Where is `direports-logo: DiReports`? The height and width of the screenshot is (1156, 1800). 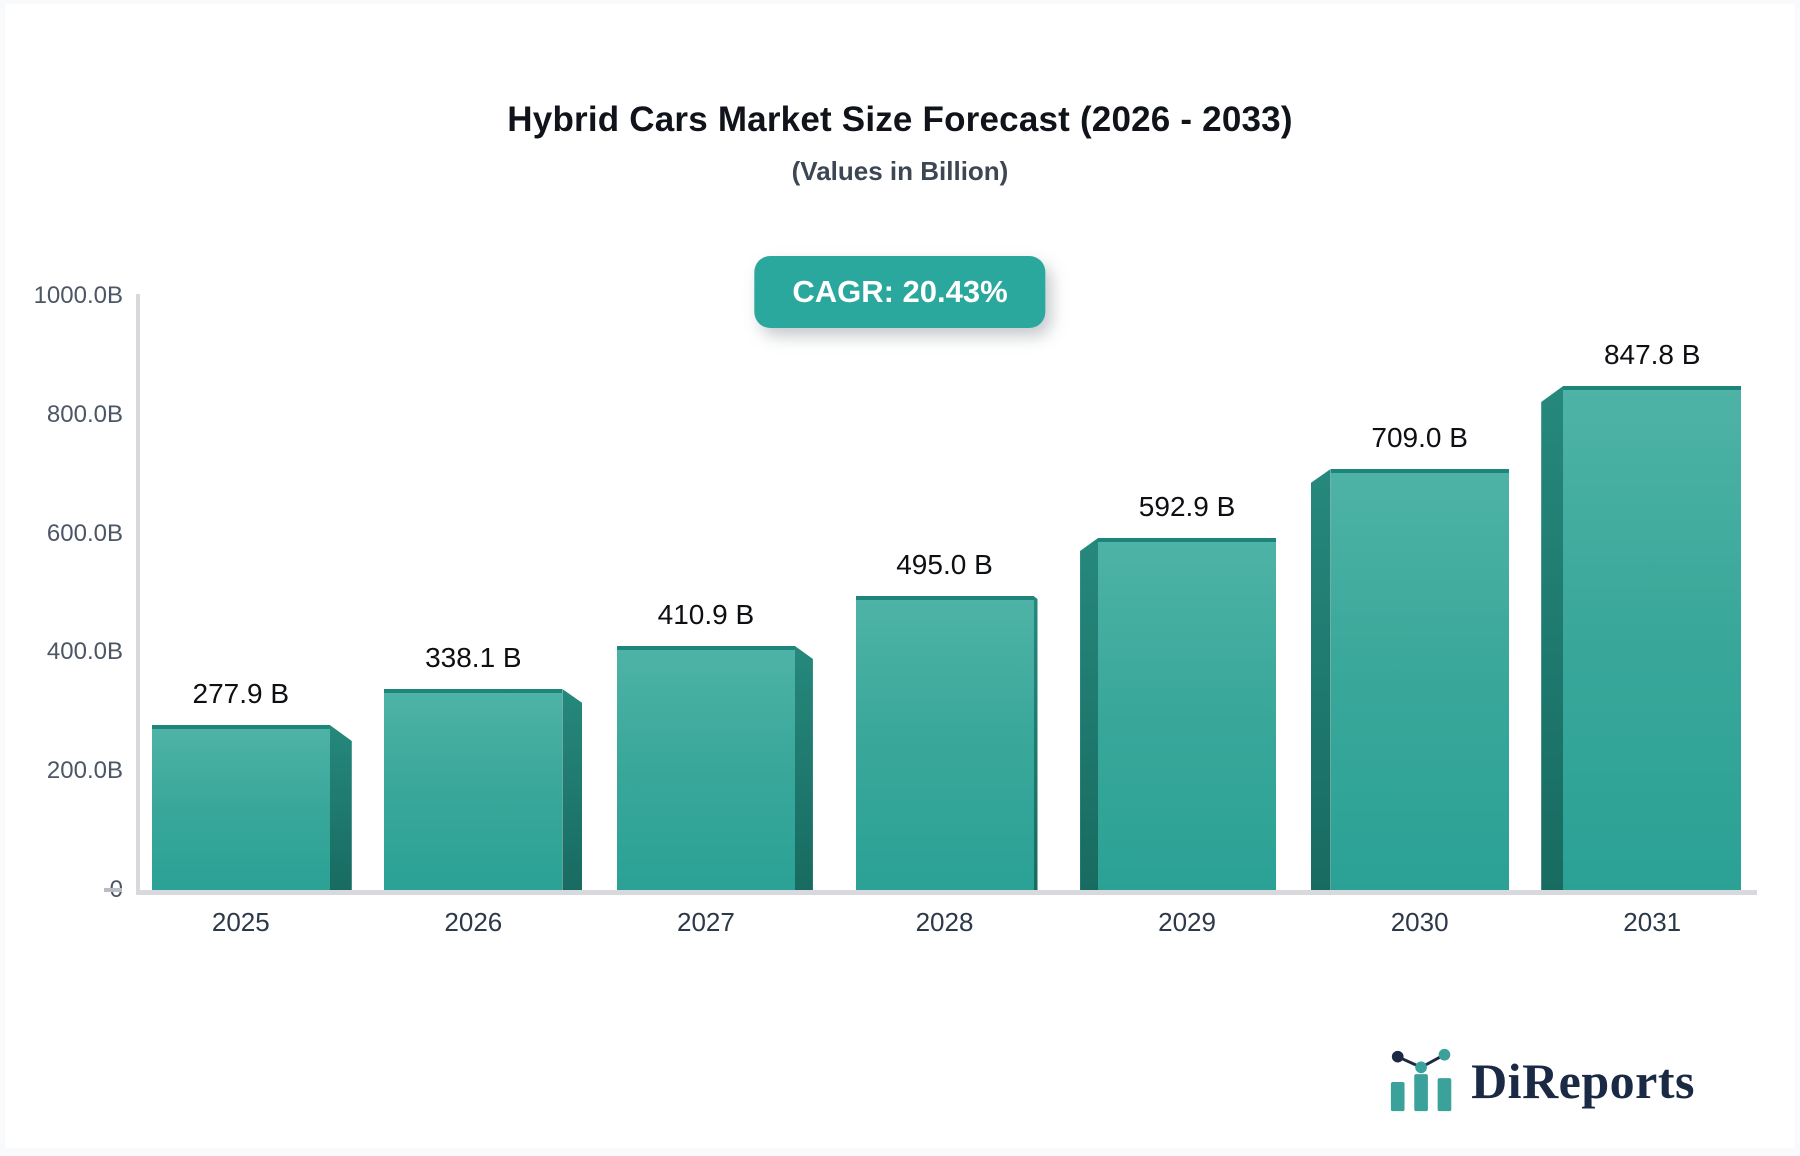 direports-logo: DiReports is located at coordinates (1541, 1081).